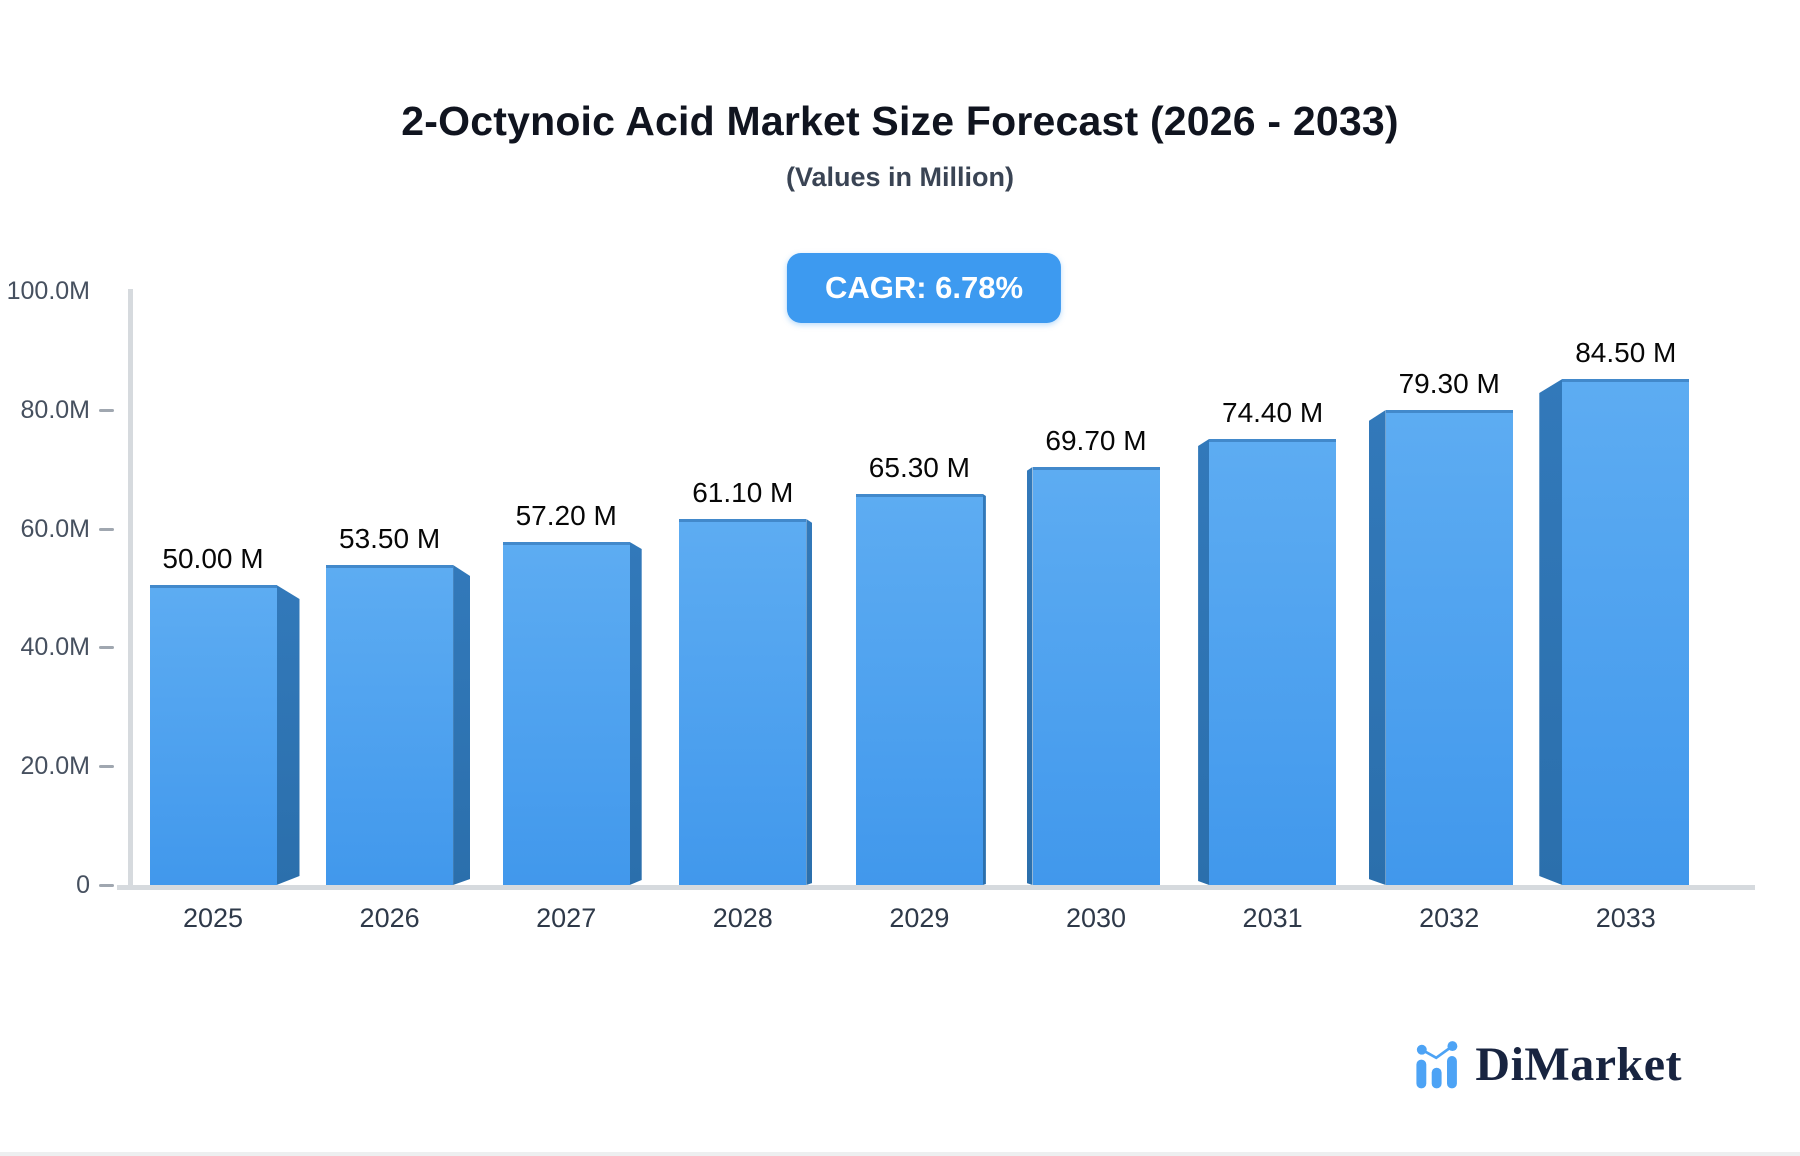 Image resolution: width=1800 pixels, height=1156 pixels. I want to click on bar-value-label-2028: 61.10 M, so click(743, 492).